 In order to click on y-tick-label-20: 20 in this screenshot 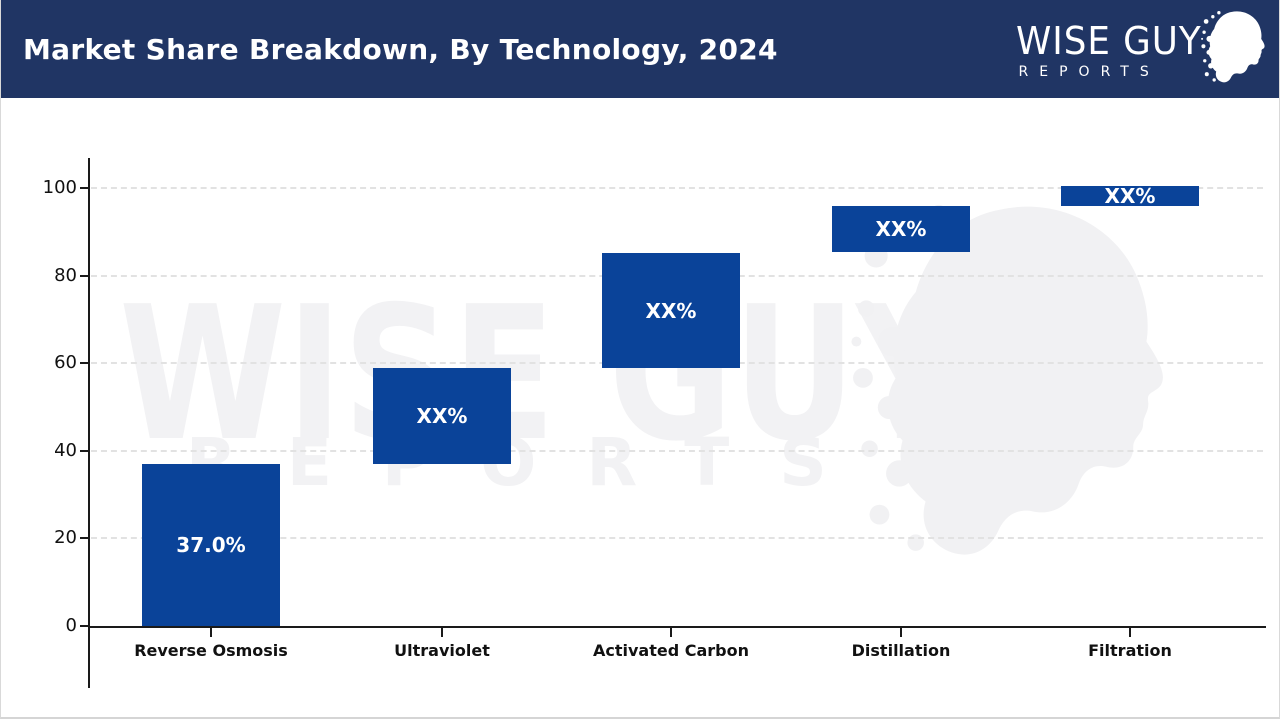, I will do `click(65, 538)`.